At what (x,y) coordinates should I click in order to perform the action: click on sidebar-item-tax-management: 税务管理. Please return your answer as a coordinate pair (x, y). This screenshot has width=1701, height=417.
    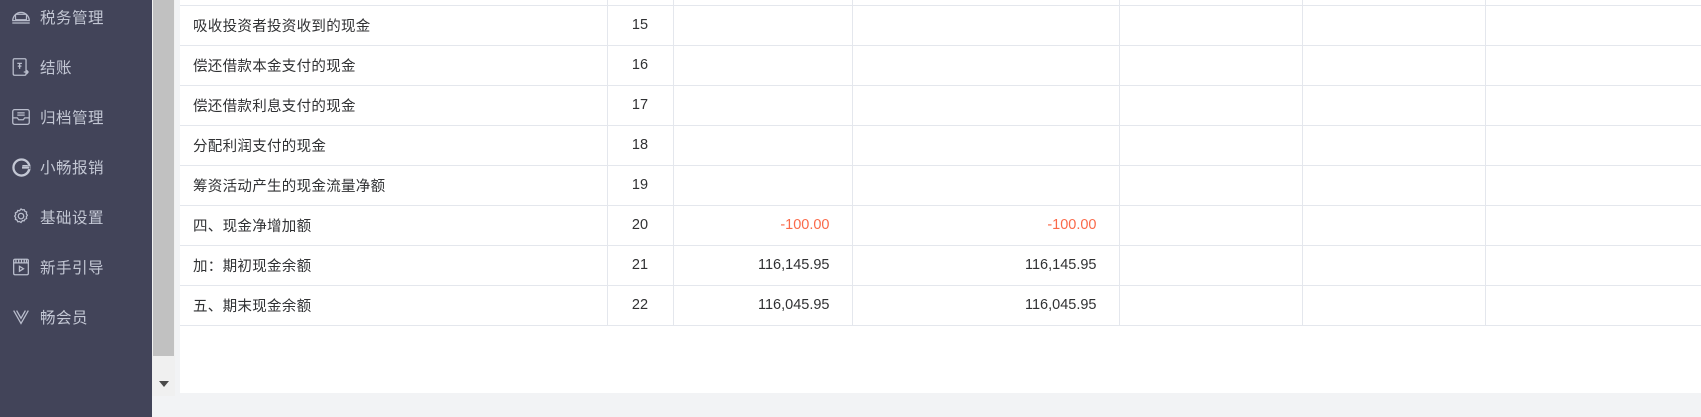
    Looking at the image, I should click on (76, 21).